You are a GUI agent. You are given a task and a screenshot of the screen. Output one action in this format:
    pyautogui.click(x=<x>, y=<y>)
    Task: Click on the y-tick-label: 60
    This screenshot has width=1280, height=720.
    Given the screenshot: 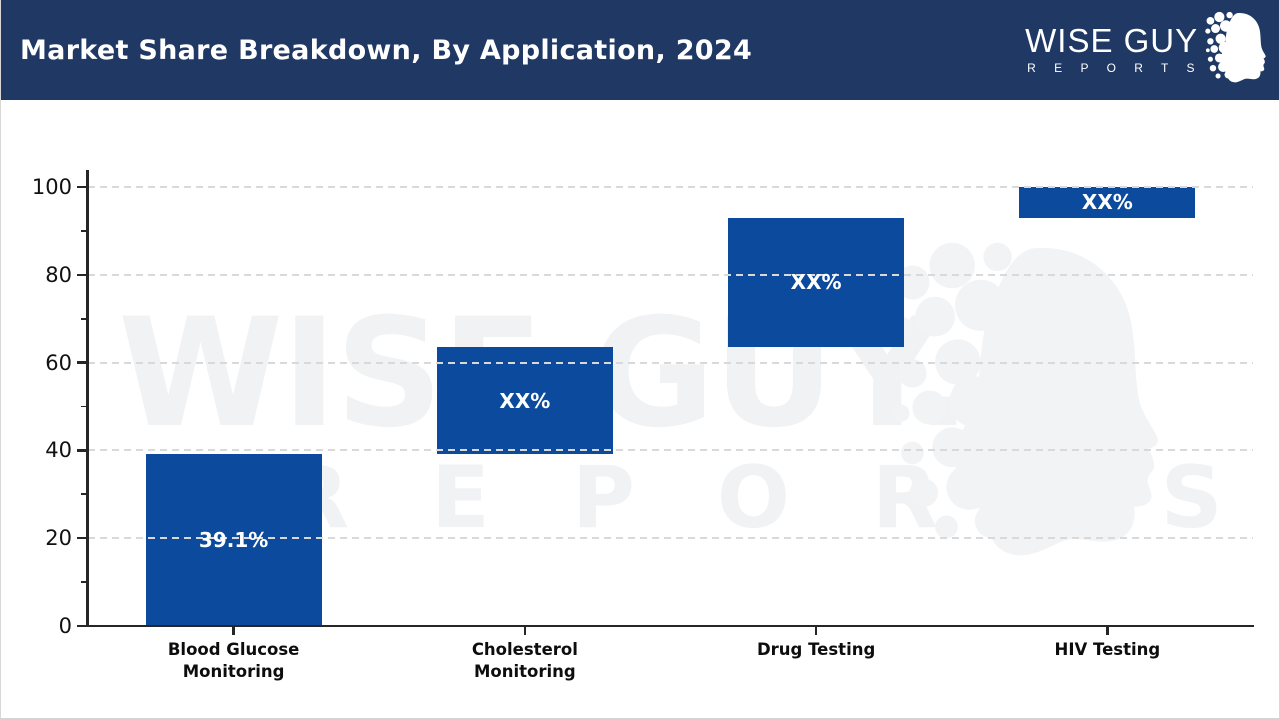 What is the action you would take?
    pyautogui.click(x=58, y=362)
    